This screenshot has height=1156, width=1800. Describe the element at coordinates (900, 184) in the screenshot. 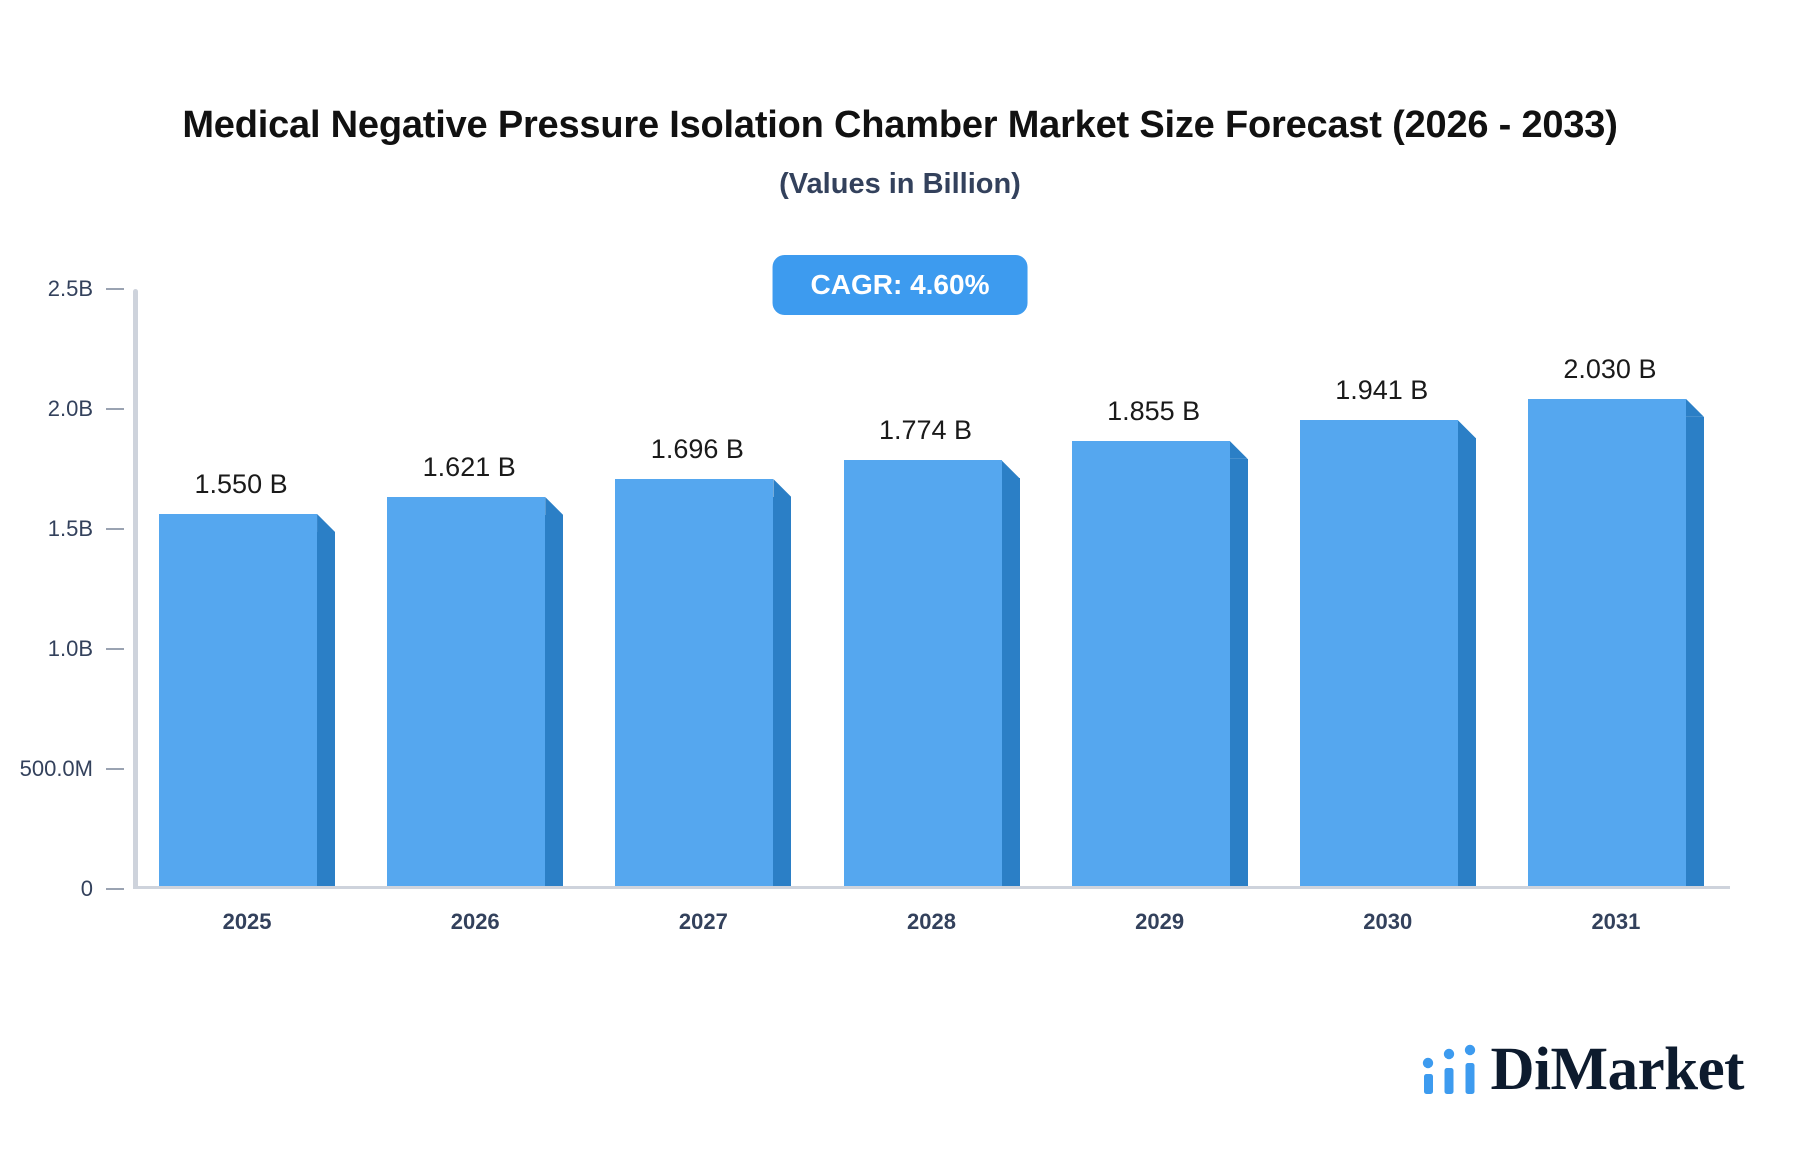

I see `chart-subtitle: (Values in Billion)` at that location.